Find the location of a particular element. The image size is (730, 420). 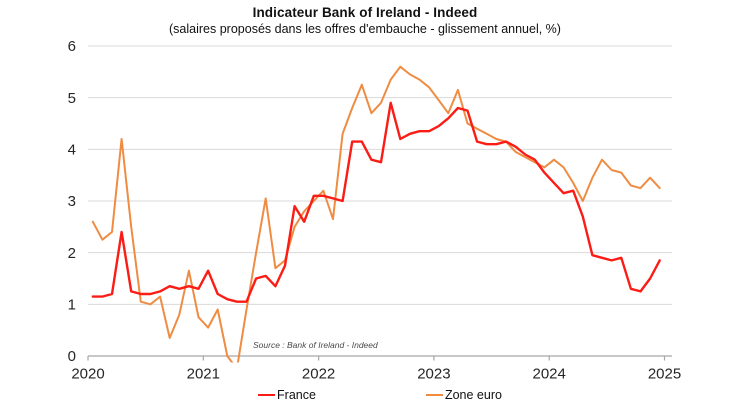

zone-euro-line-swatch is located at coordinates (434, 395).